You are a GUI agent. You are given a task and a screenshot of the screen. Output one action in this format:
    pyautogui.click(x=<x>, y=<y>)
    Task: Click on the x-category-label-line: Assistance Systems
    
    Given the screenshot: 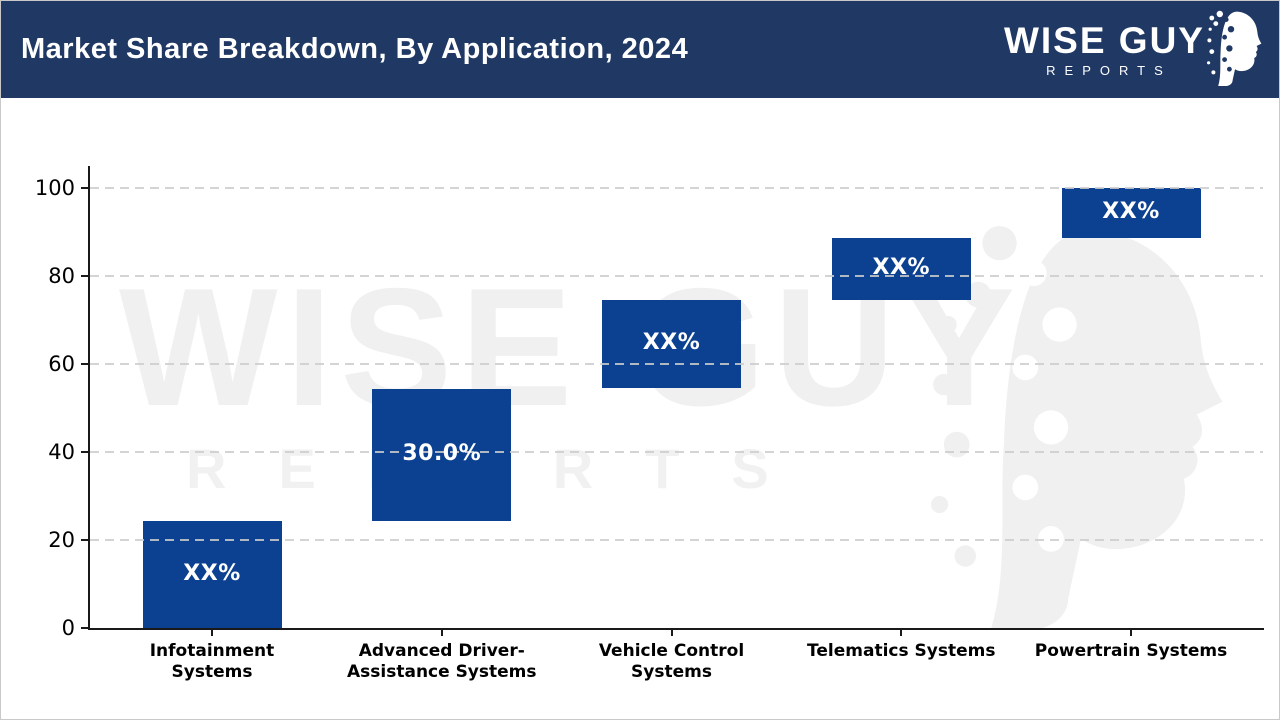 What is the action you would take?
    pyautogui.click(x=442, y=672)
    